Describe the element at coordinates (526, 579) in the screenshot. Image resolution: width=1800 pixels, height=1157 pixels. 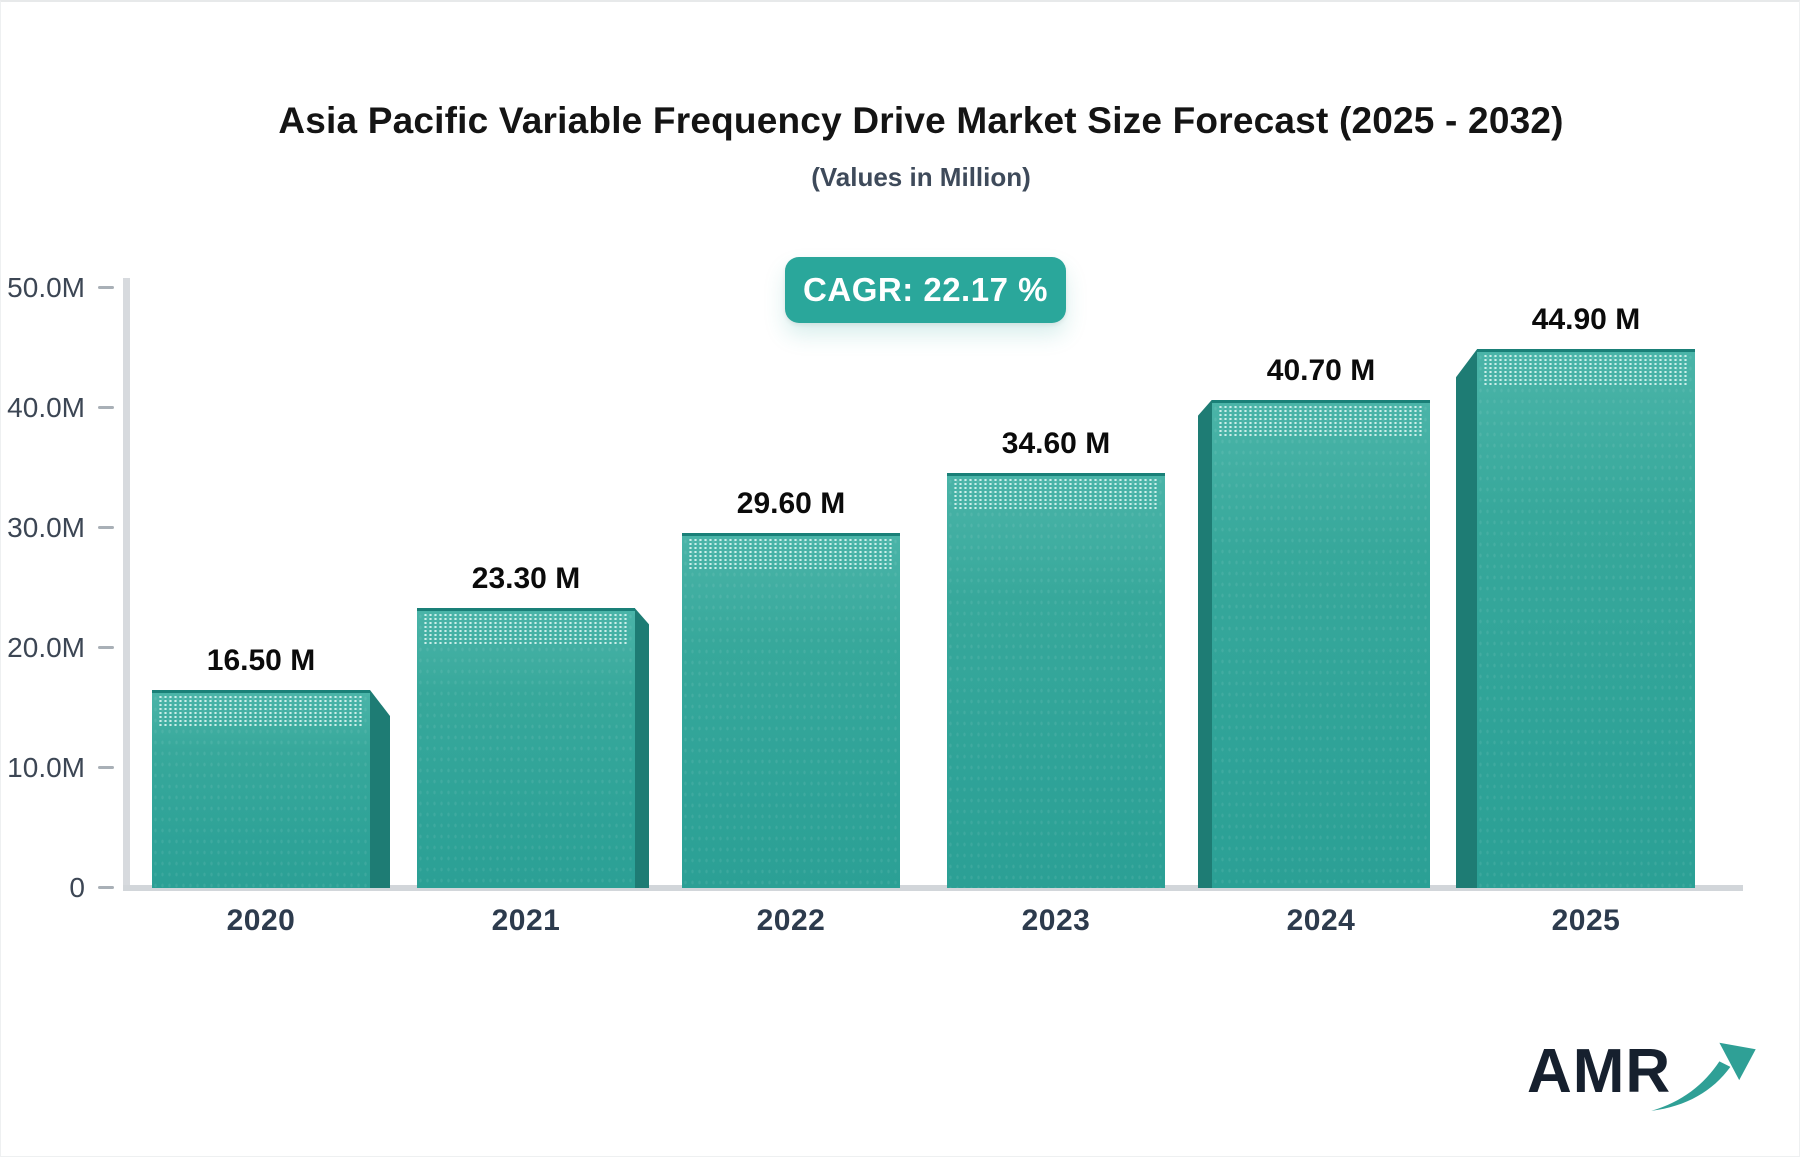
I see `bar-value-label-2021: 23.30 M` at that location.